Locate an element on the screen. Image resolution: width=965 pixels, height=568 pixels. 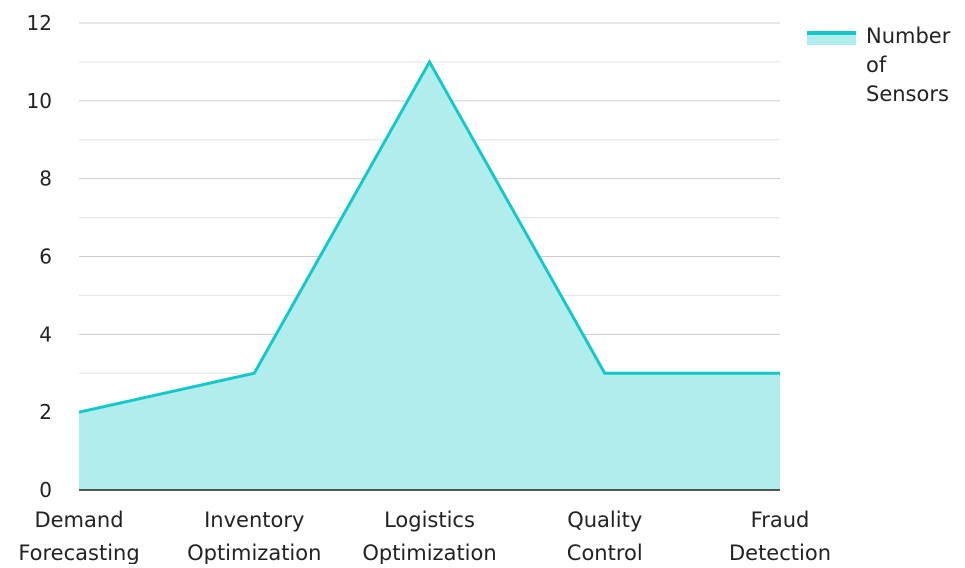
y-tick-label: 8 is located at coordinates (45, 179).